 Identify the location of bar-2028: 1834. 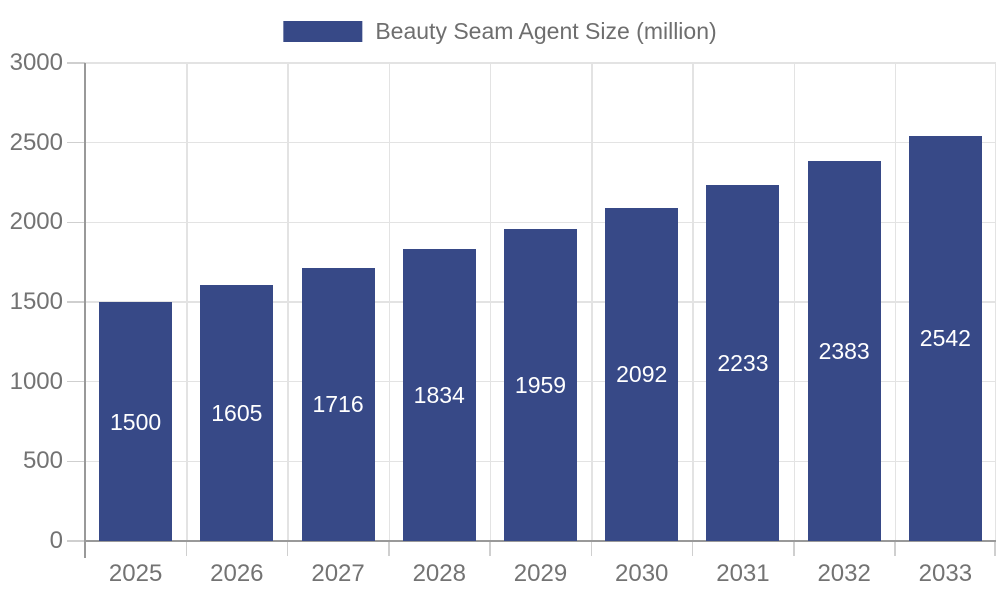
(439, 394).